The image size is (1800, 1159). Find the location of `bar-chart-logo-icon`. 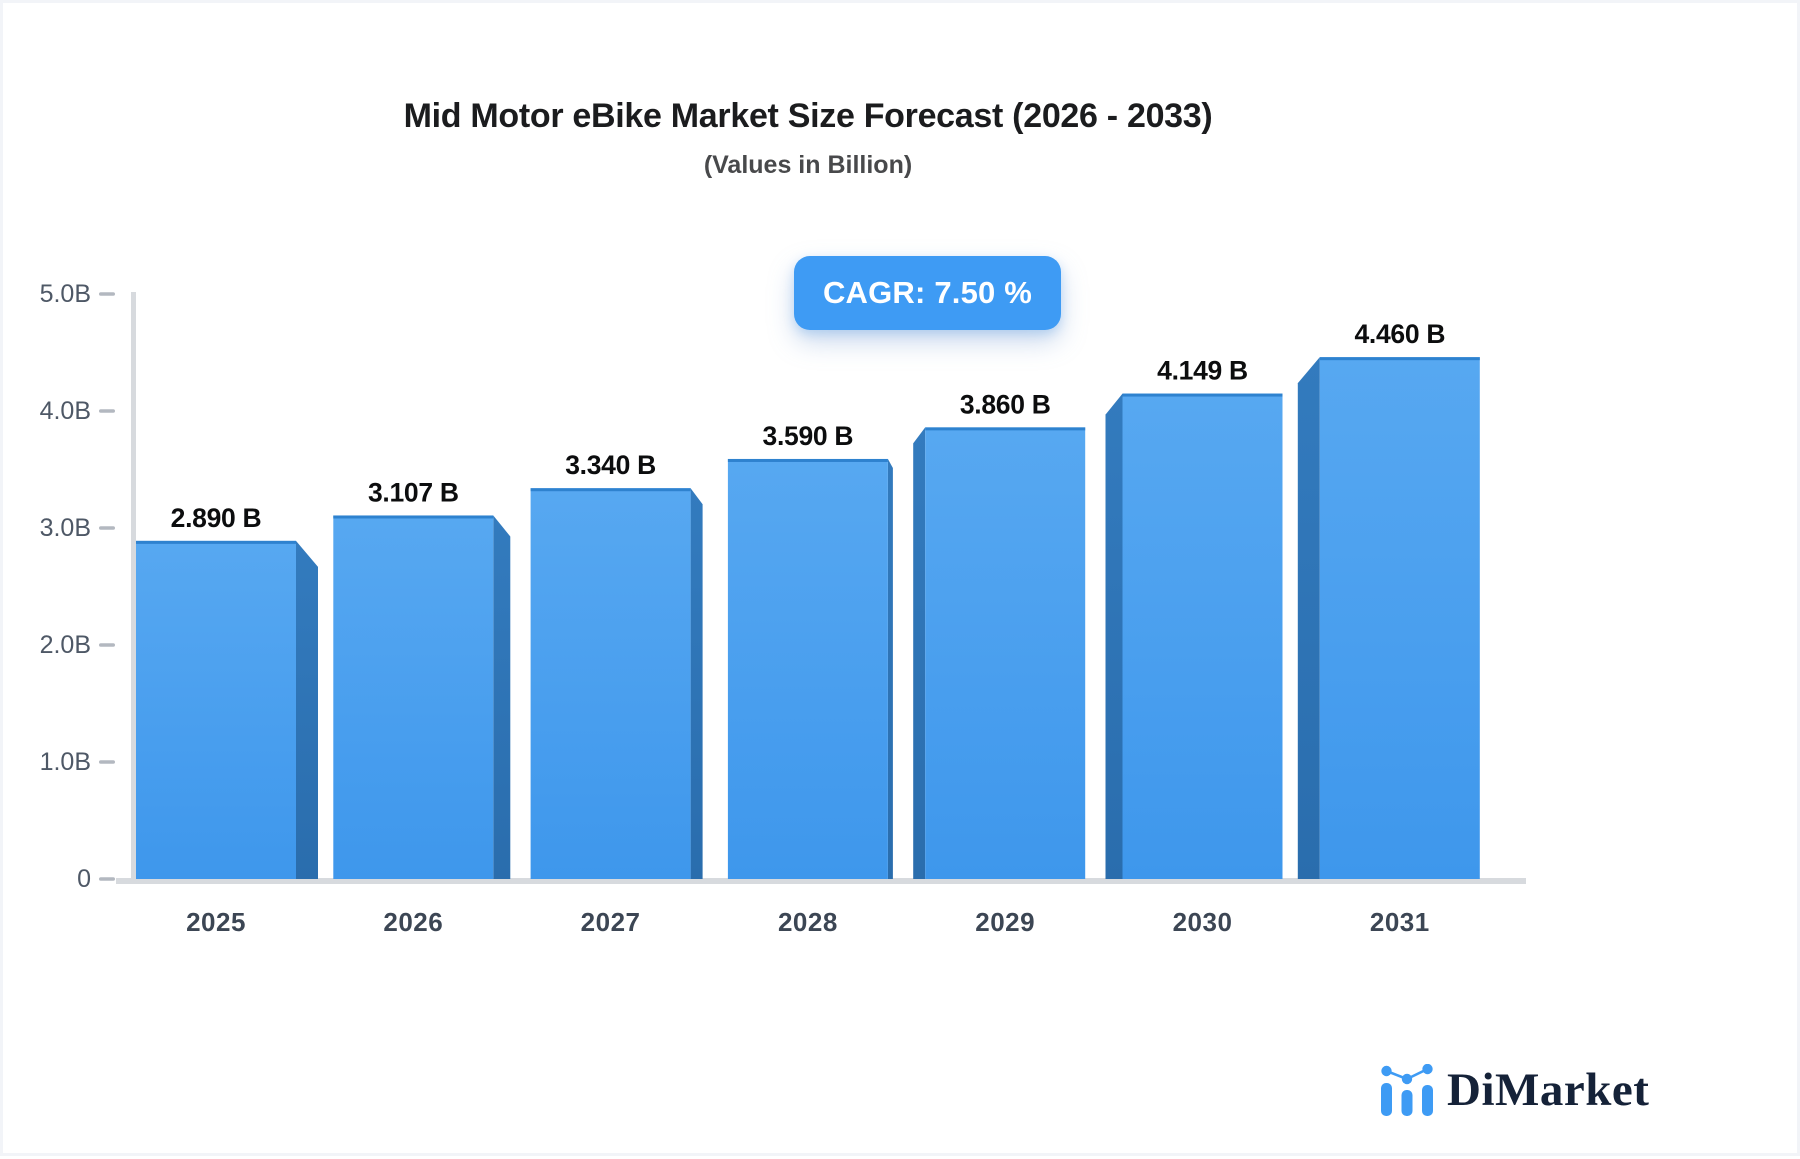

bar-chart-logo-icon is located at coordinates (1407, 1090).